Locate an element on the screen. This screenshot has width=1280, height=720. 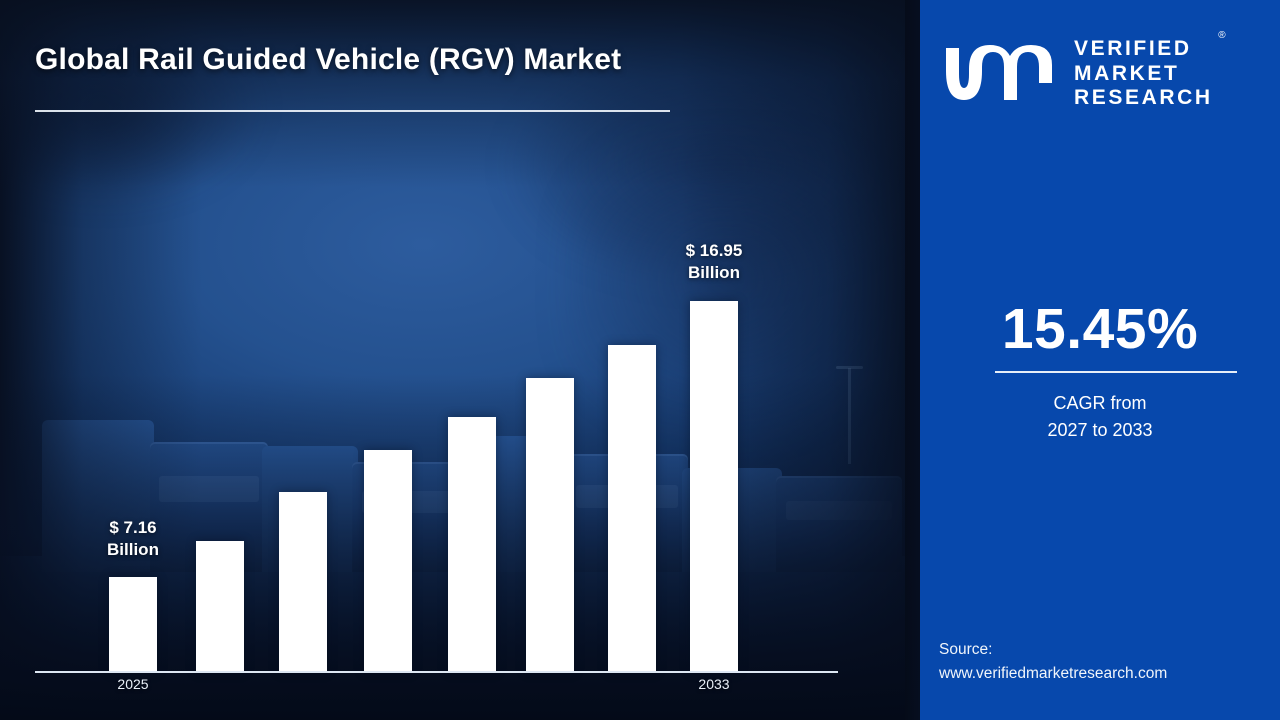
brand-name: VERIFIED MARKET RESEARCH ® is located at coordinates (1150, 70).